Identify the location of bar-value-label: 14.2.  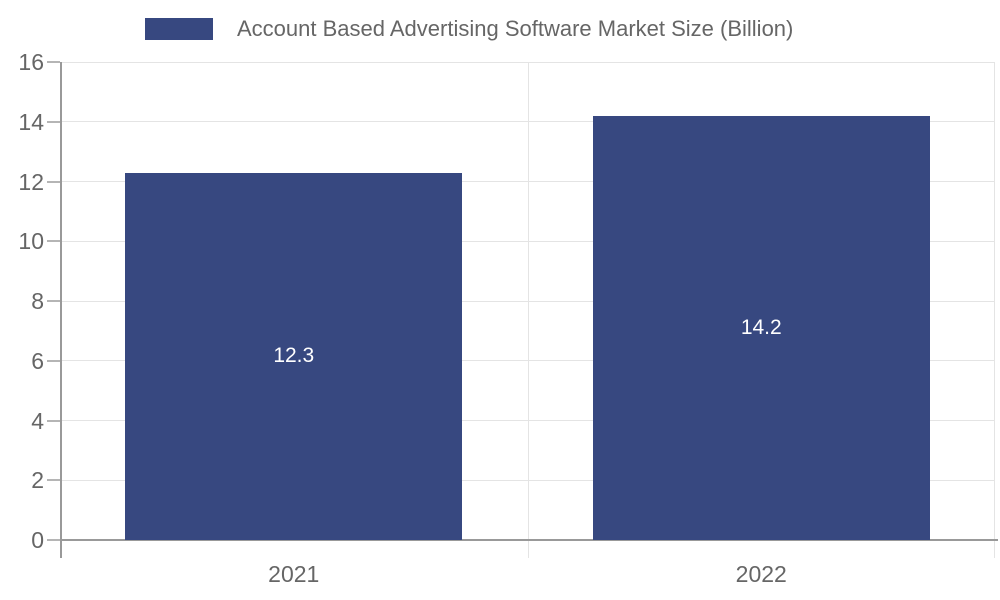
(761, 327).